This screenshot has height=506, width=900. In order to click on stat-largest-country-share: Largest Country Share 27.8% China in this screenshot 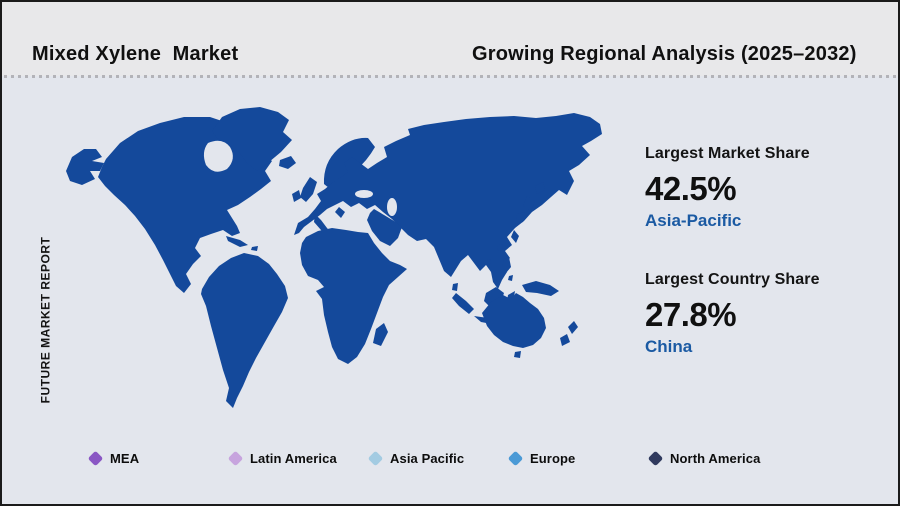, I will do `click(770, 314)`.